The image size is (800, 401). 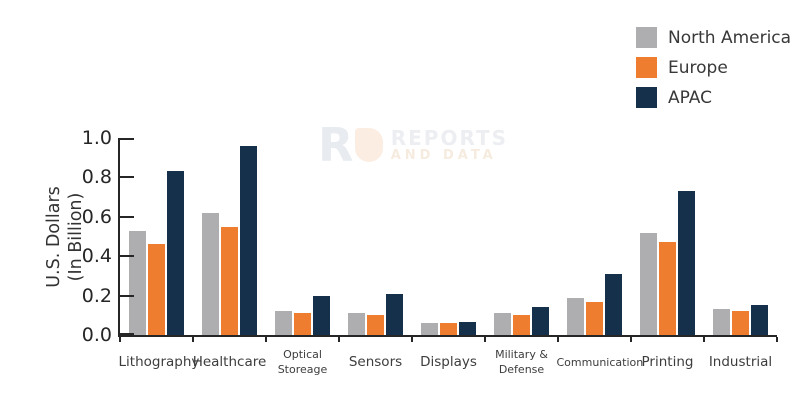 I want to click on legend-label-europe: Europe, so click(x=698, y=67).